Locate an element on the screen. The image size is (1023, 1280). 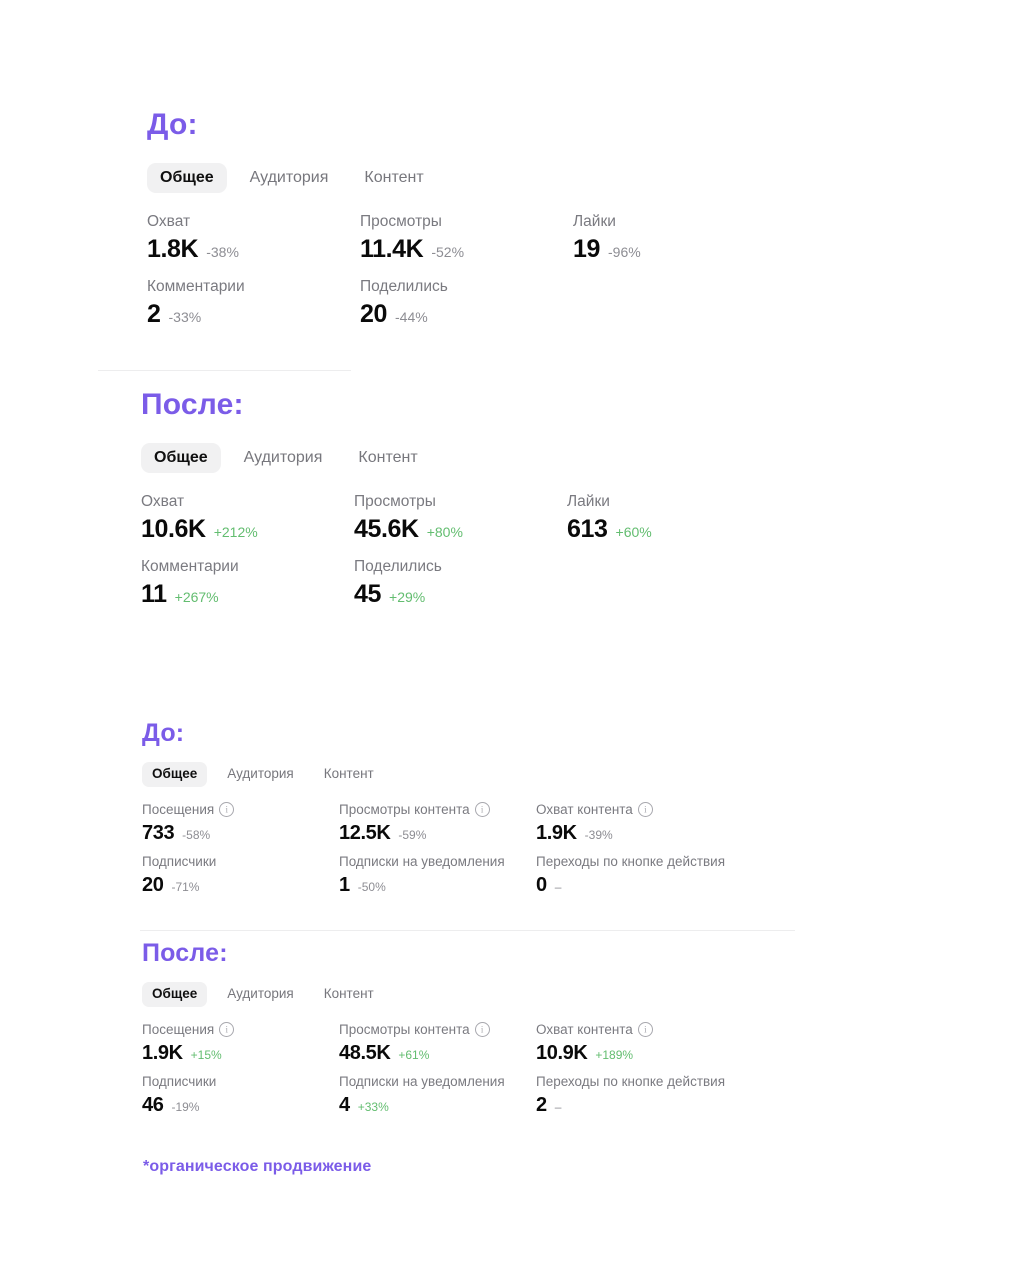
metric-value-row: 1.9K -39% is located at coordinates (630, 833).